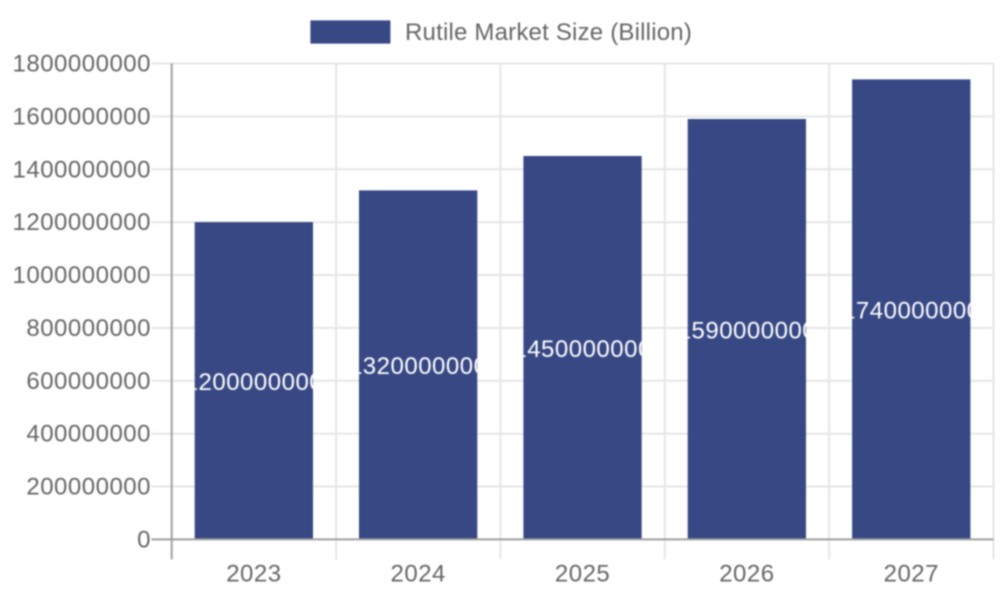  Describe the element at coordinates (82, 116) in the screenshot. I see `svg-text: 1600000000` at that location.